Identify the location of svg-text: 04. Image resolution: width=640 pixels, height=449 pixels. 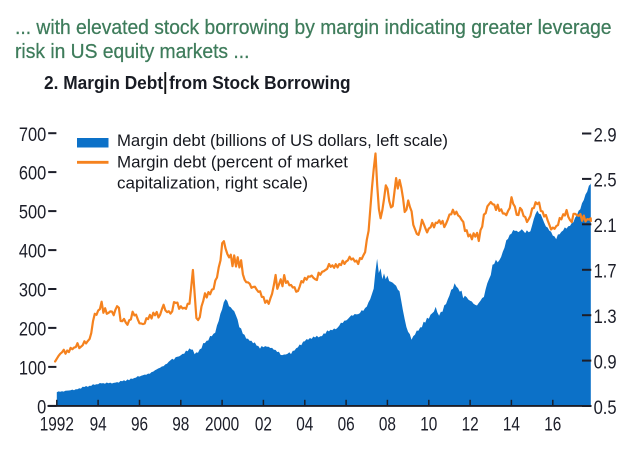
(304, 424).